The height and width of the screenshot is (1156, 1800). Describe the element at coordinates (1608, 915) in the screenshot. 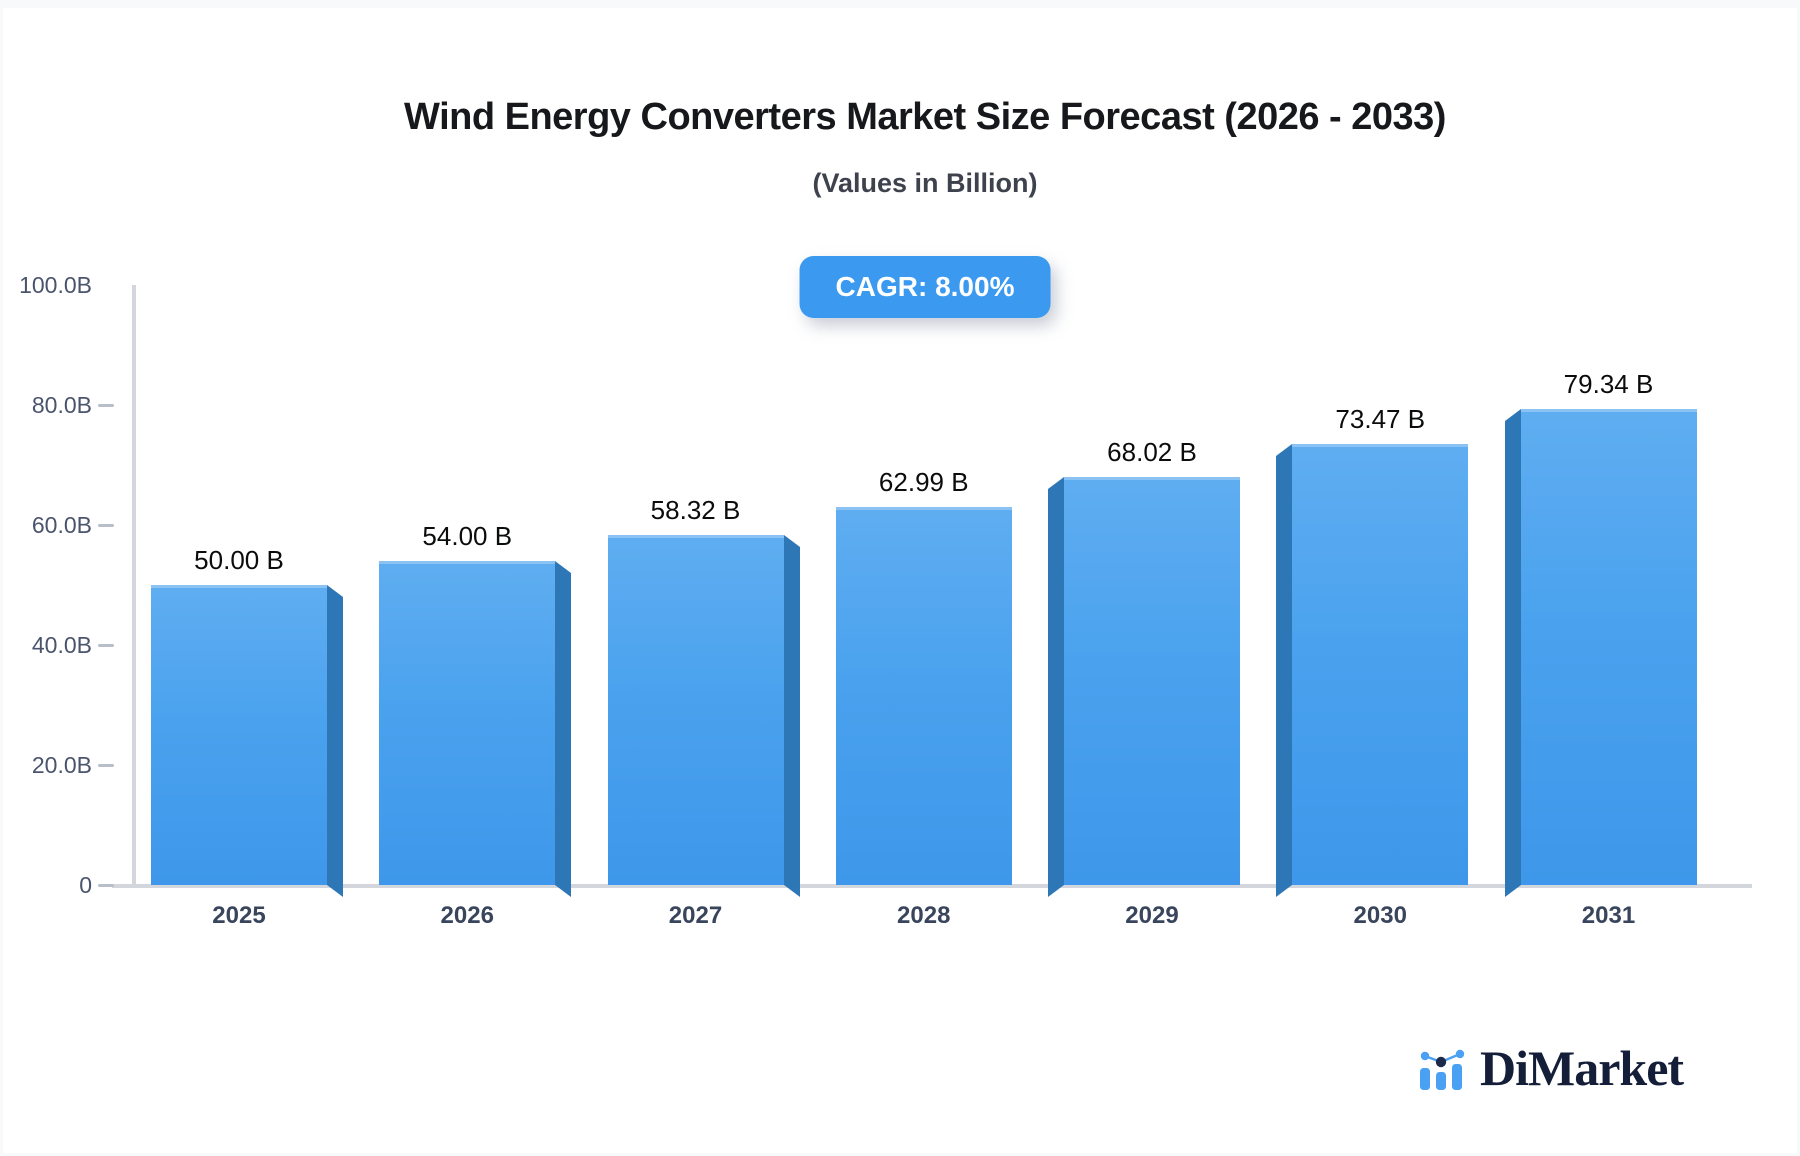

I see `x-axis-label: 2031` at that location.